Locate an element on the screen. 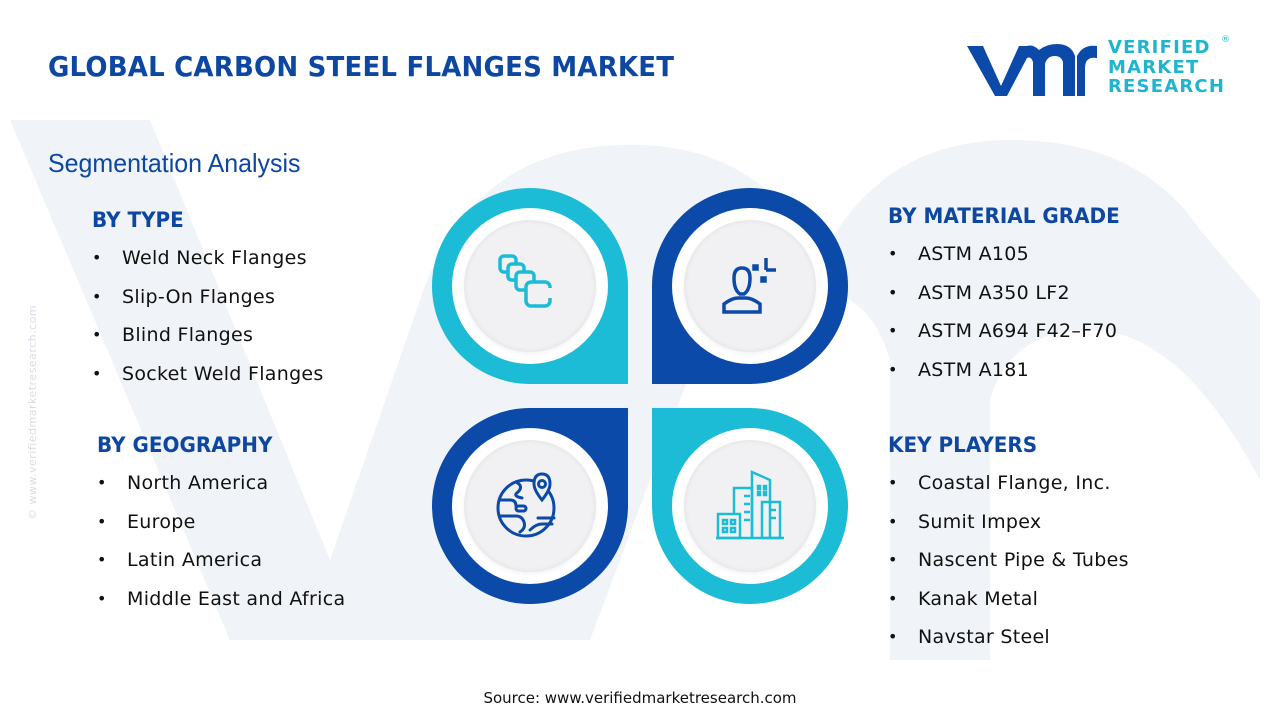  vmr-logo-mark-icon is located at coordinates (1032, 70).